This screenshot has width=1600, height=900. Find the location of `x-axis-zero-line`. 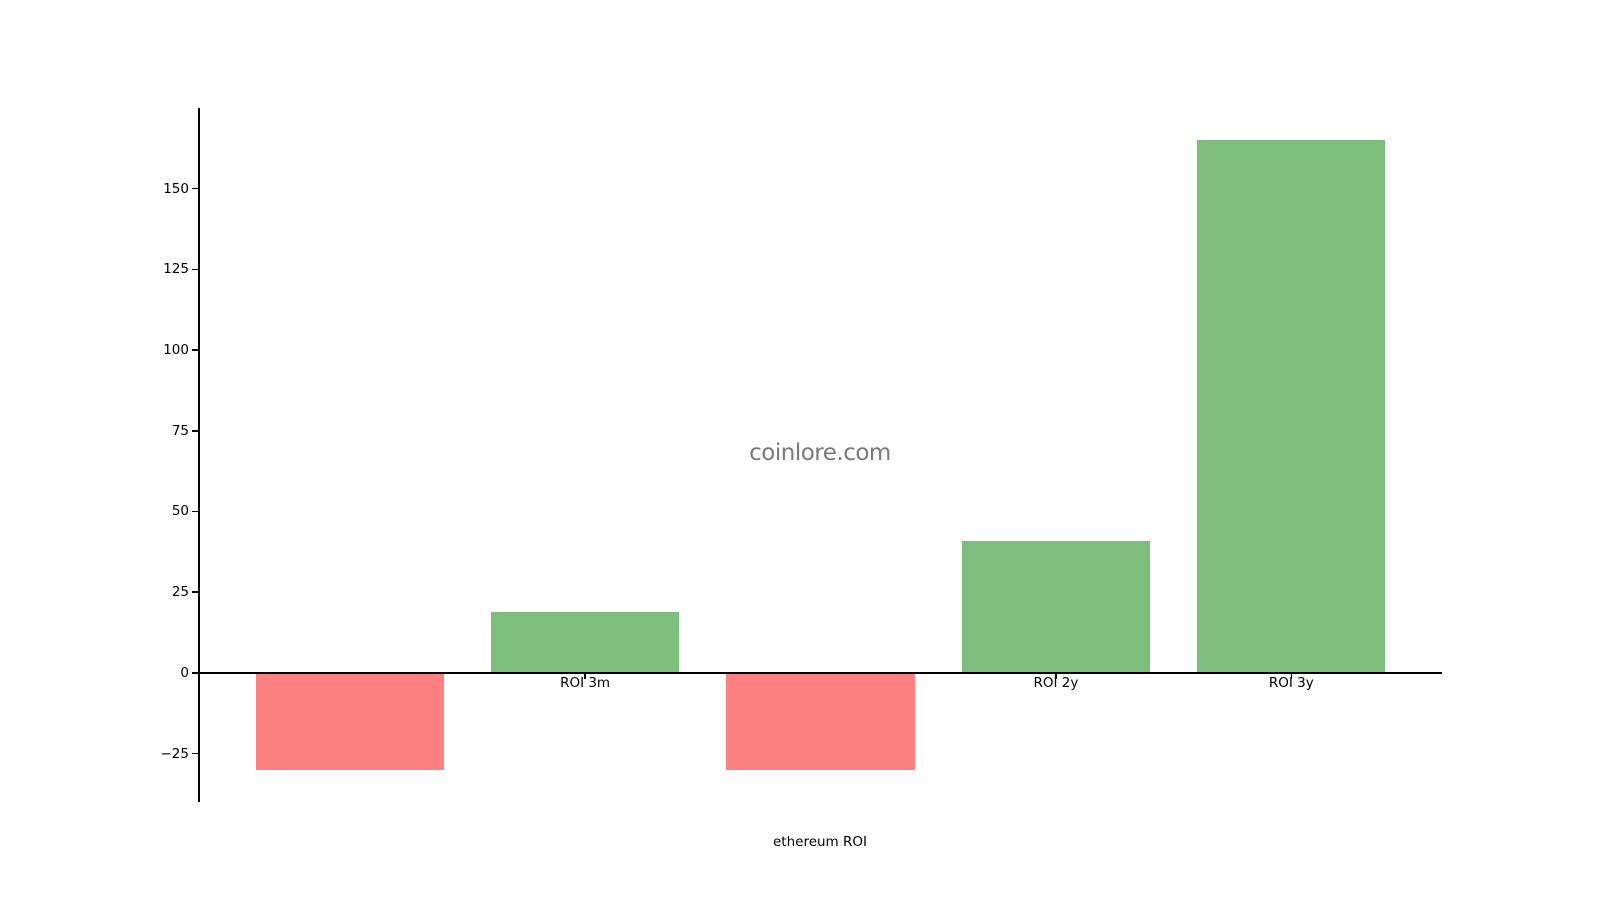

x-axis-zero-line is located at coordinates (820, 673).